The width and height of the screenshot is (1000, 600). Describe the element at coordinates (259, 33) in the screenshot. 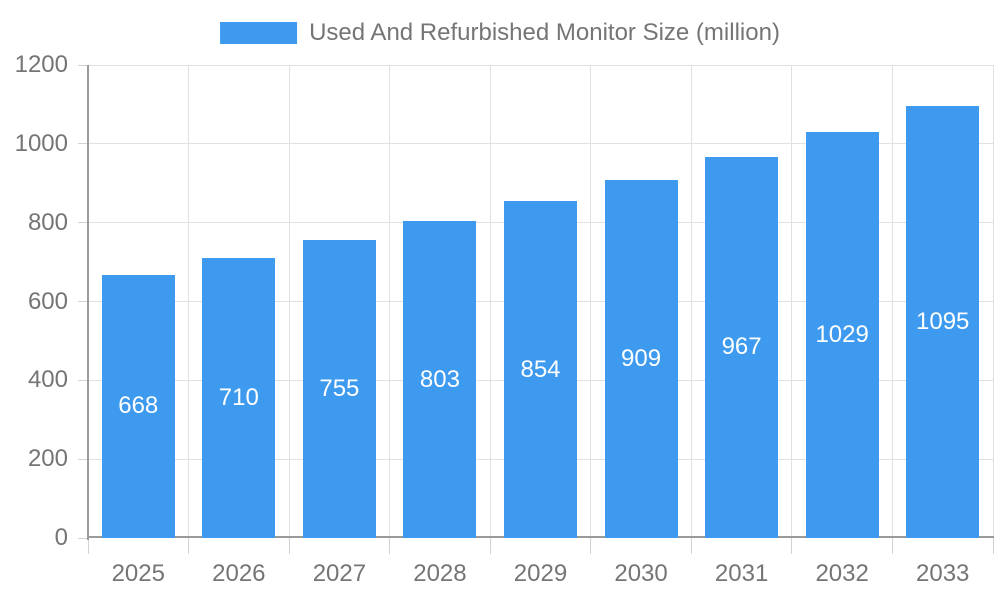

I see `legend-swatch` at that location.